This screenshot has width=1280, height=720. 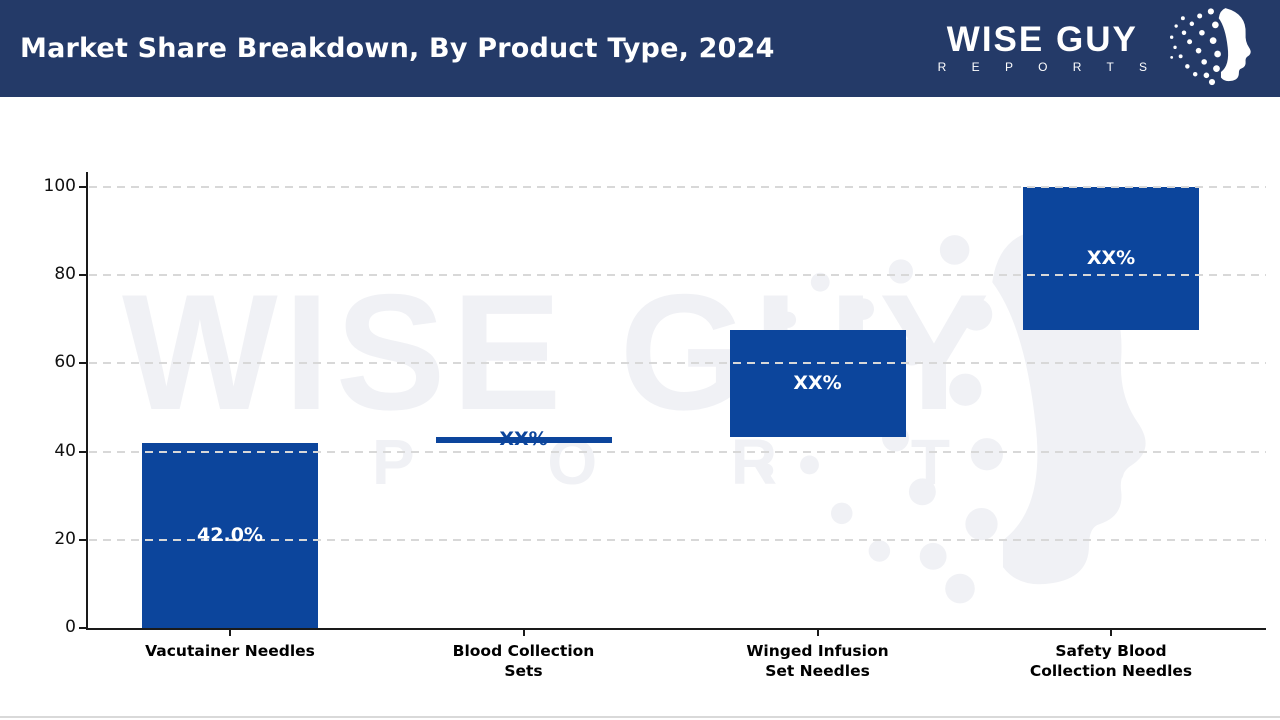 I want to click on y-tick-label: 60, so click(x=65, y=362).